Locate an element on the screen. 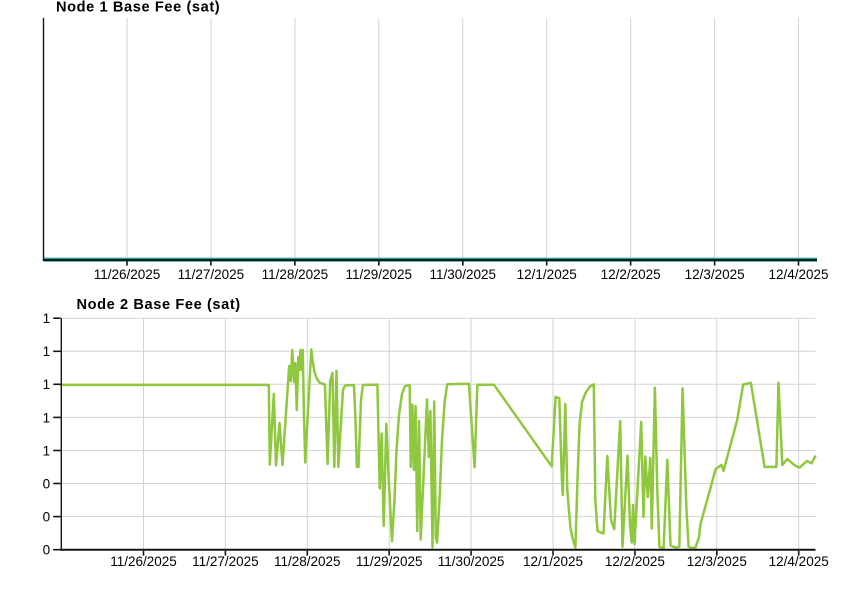 This screenshot has width=860, height=600. svg-text: Node 1 Base Fee (sat) is located at coordinates (138, 8).